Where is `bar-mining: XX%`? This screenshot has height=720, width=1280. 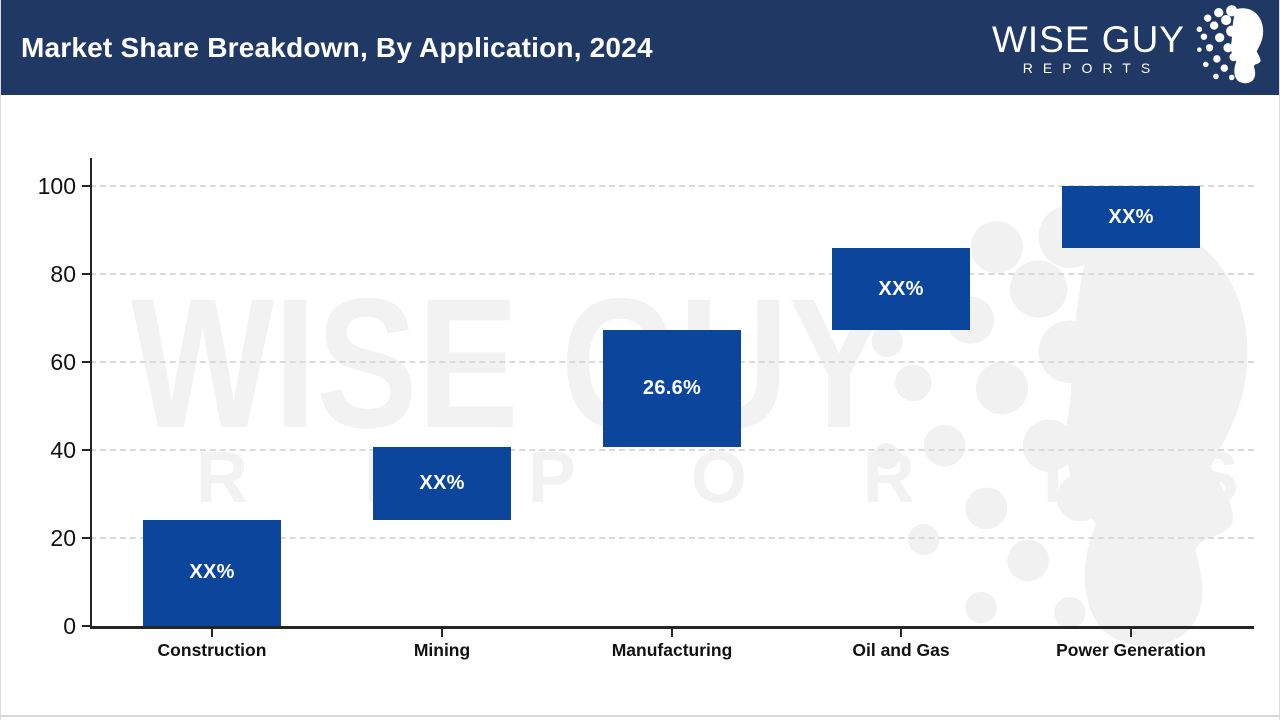 bar-mining: XX% is located at coordinates (442, 483).